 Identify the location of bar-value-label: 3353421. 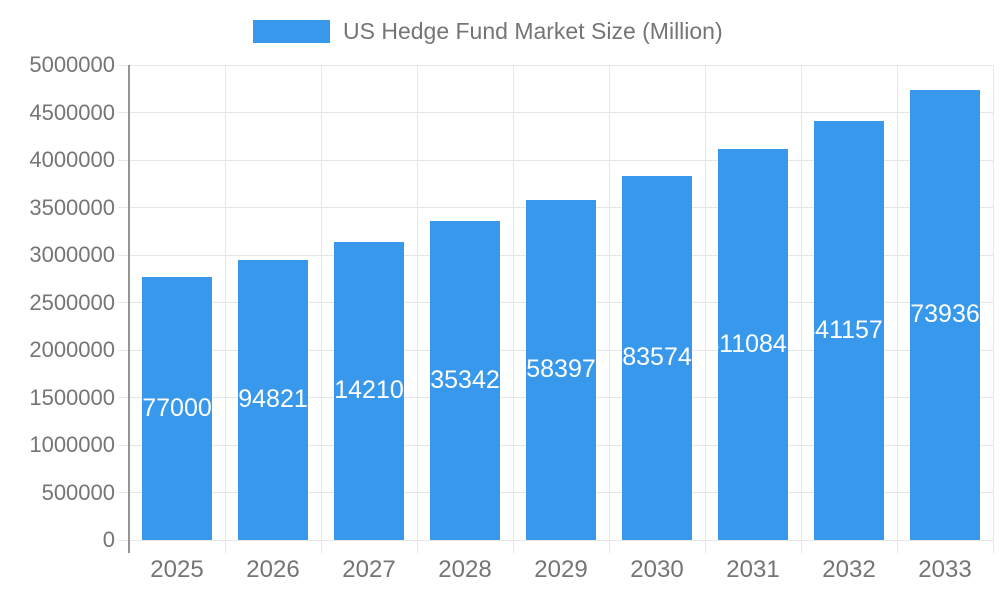
(465, 380).